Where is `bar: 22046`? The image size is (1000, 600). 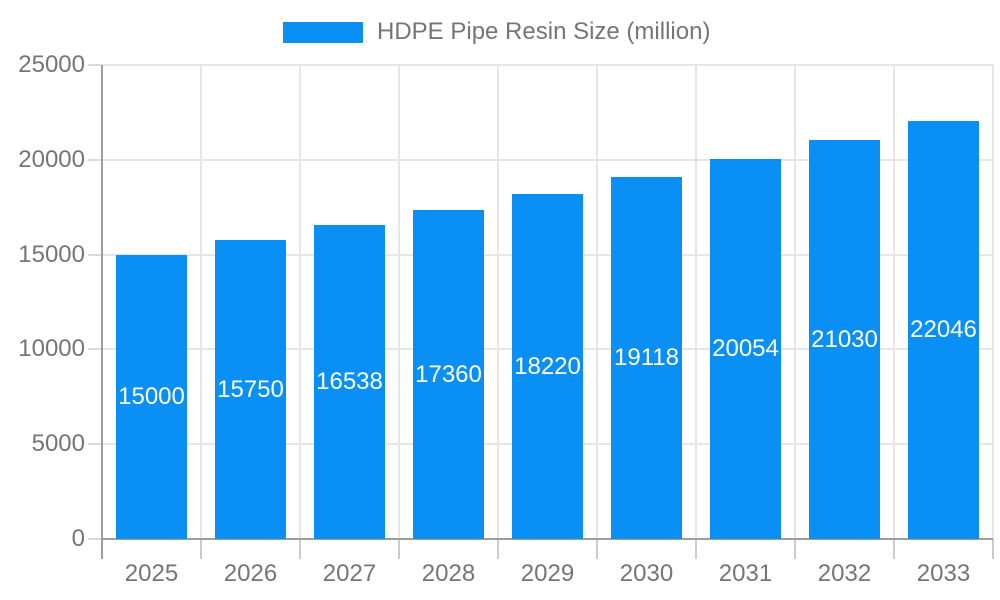 bar: 22046 is located at coordinates (943, 330).